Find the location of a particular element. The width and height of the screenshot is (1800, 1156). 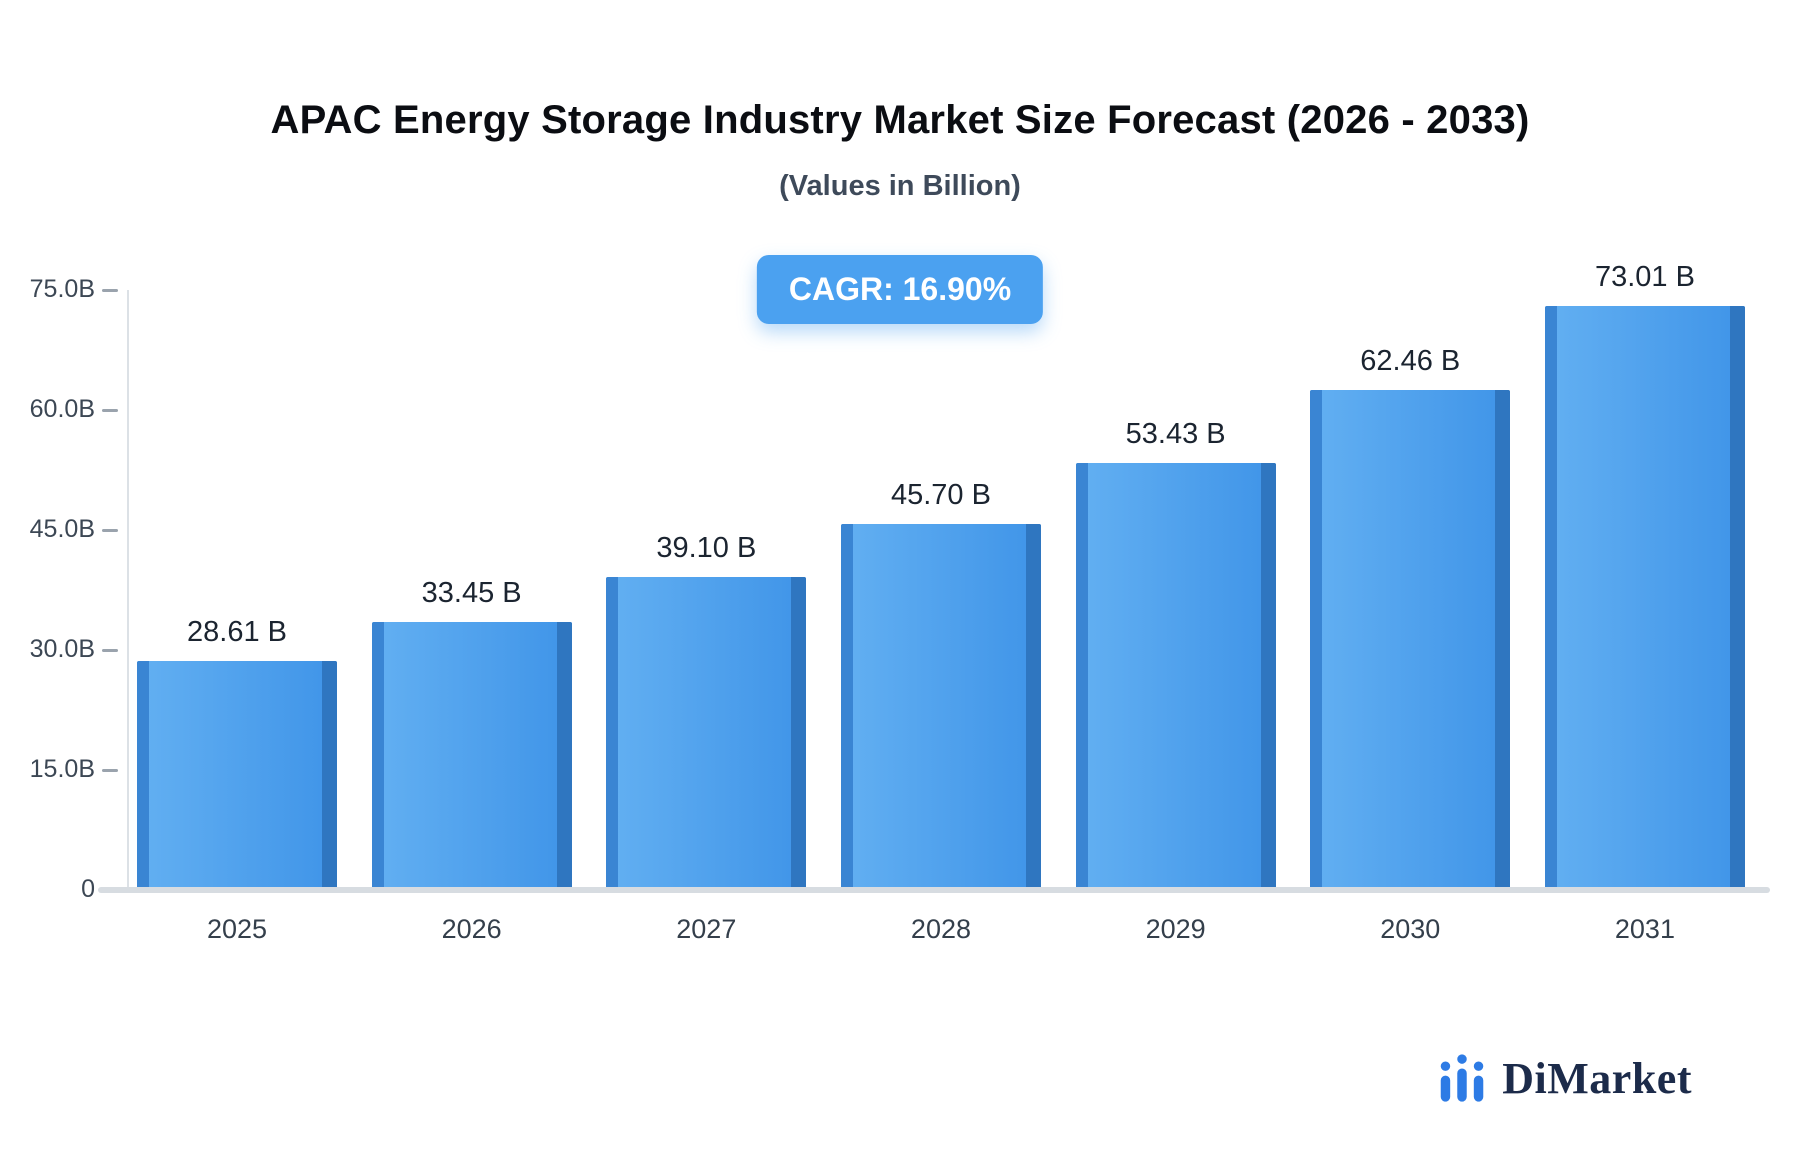

bar-group-2029: 53.43 B 2029 is located at coordinates (1175, 617).